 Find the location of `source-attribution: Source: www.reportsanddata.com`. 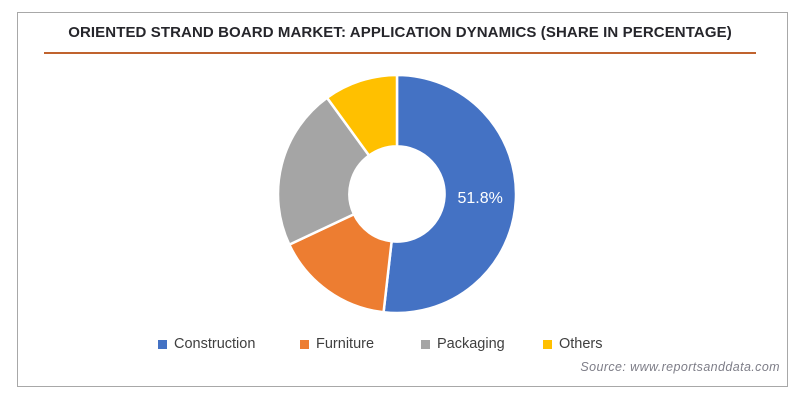

source-attribution: Source: www.reportsanddata.com is located at coordinates (680, 367).